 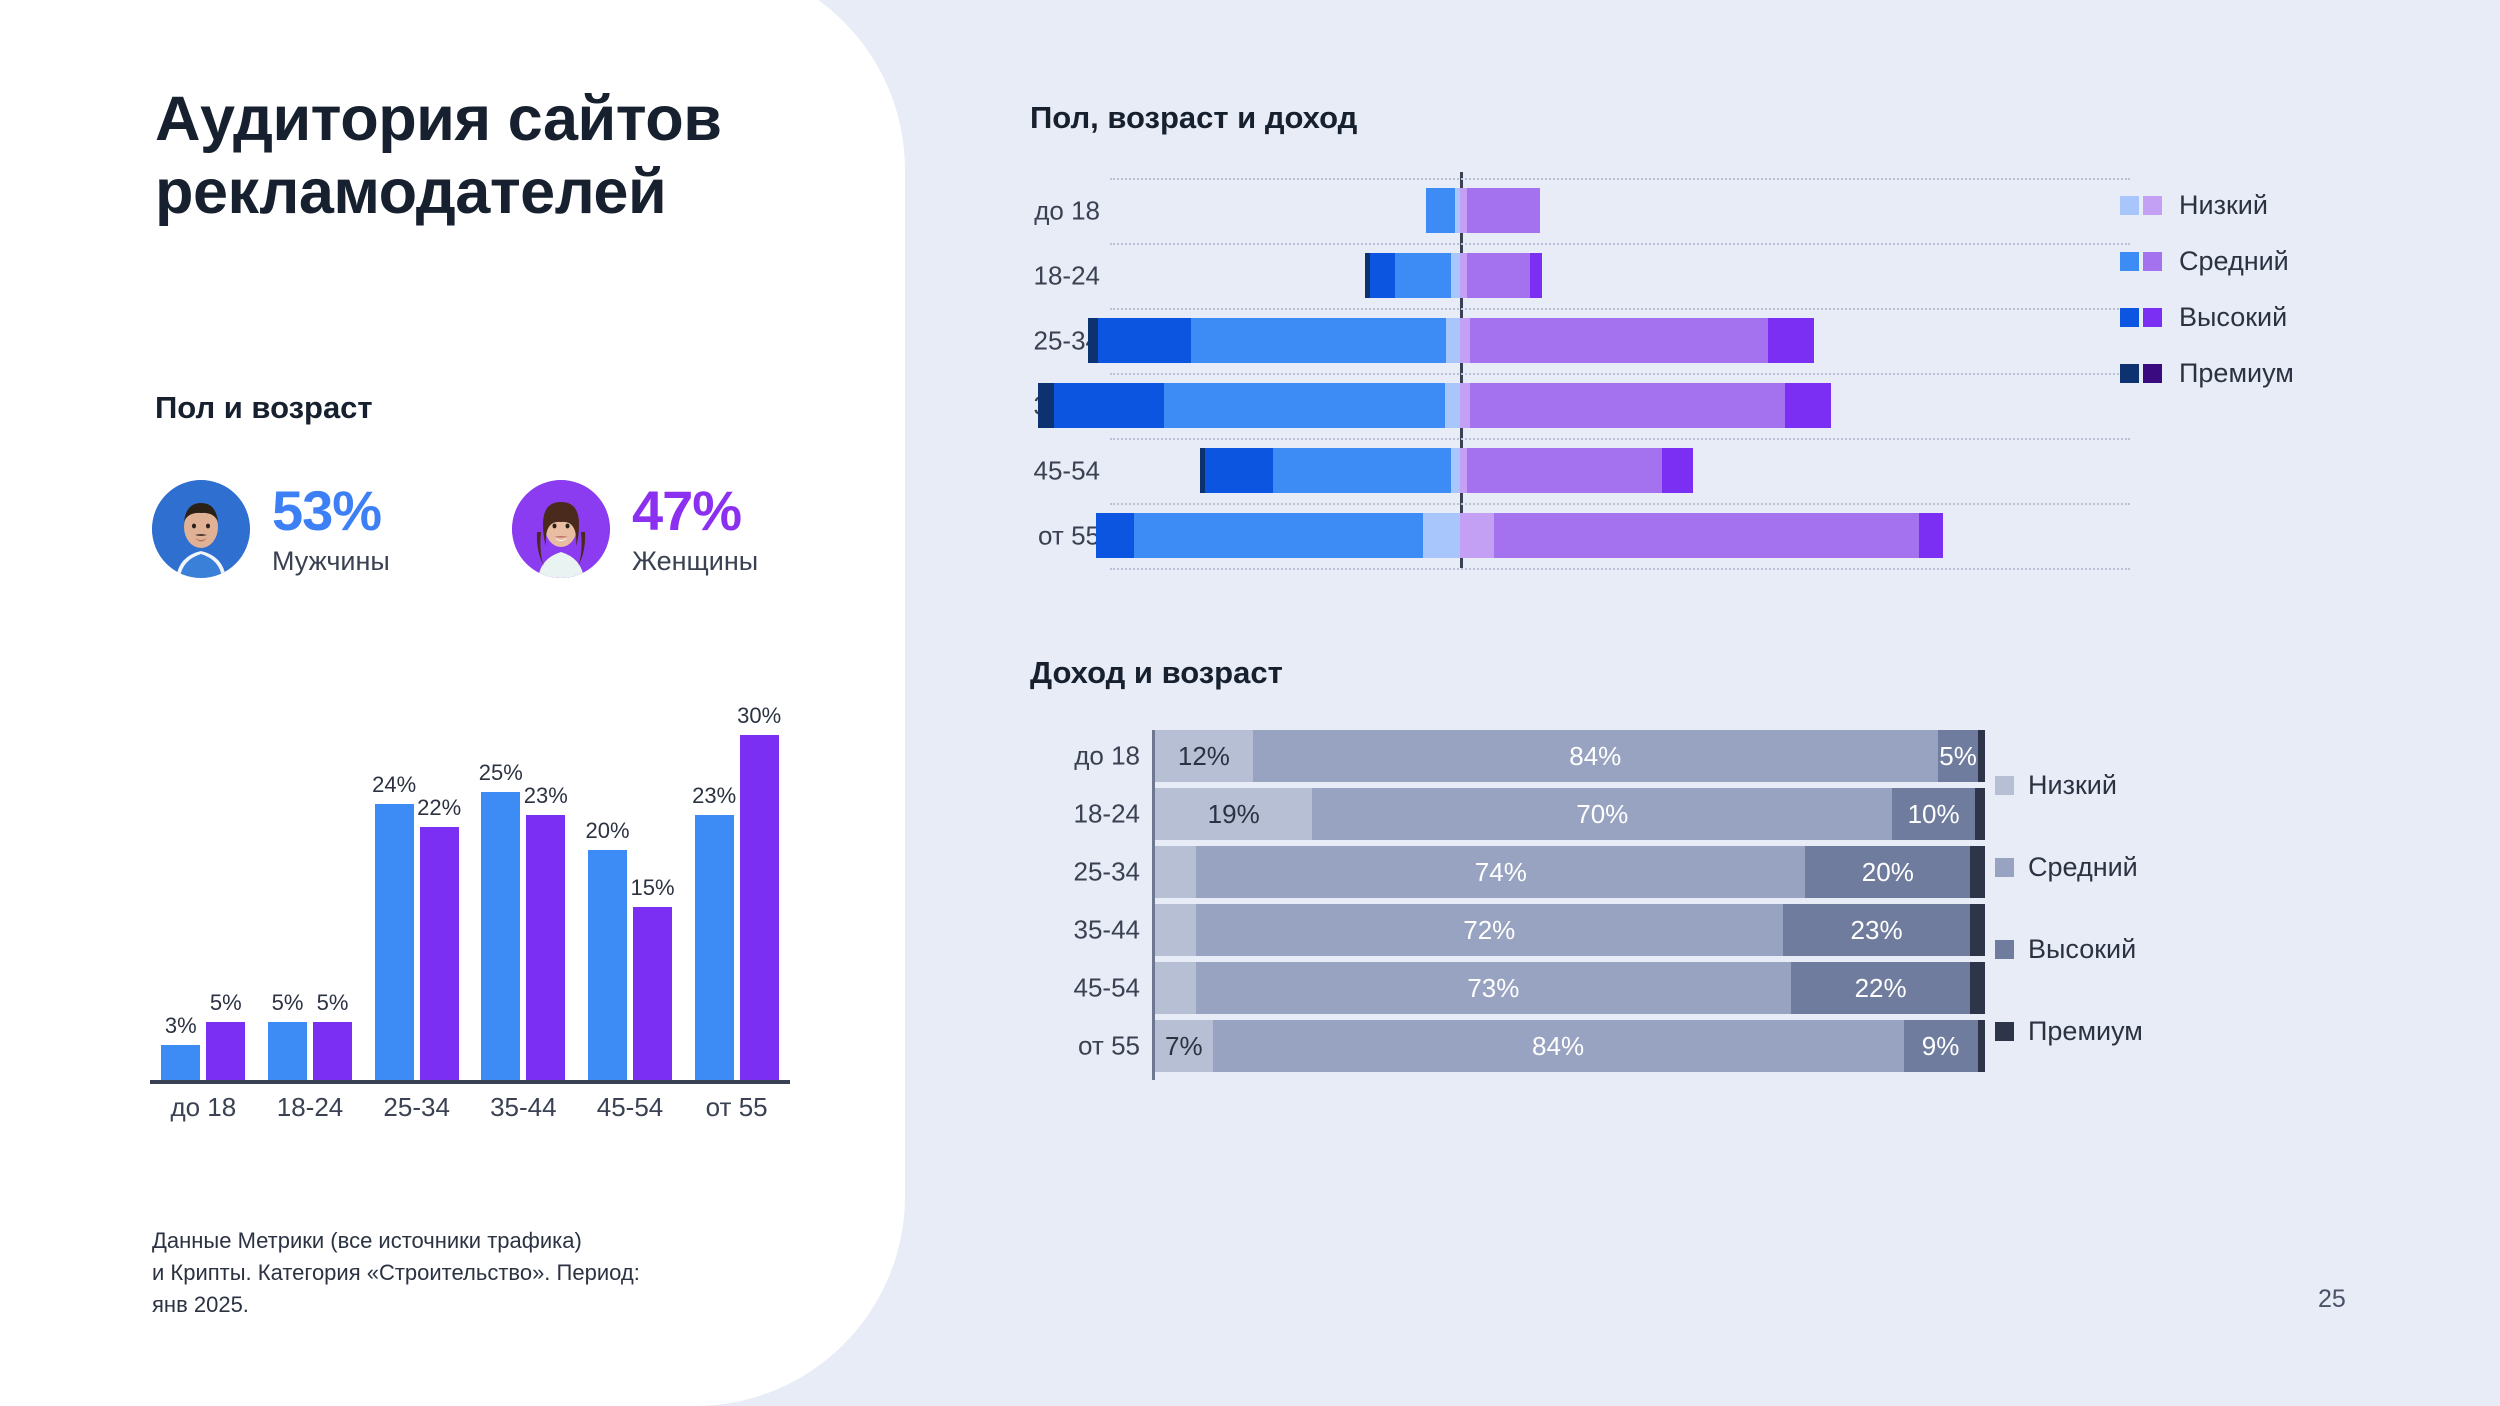 I want to click on income-legend: Низкий Средний Высокий Премиум, so click(x=2069, y=934).